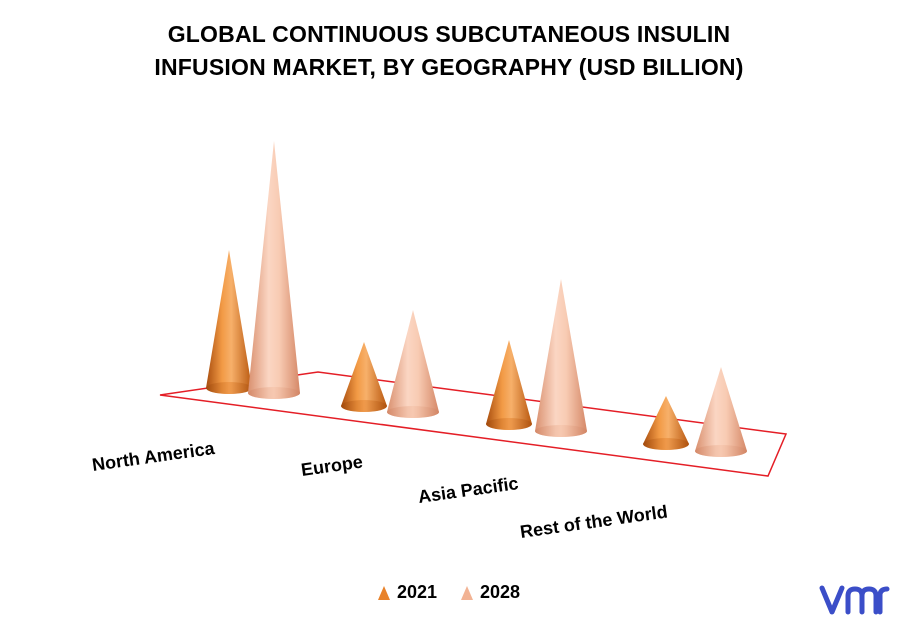 The image size is (898, 628). Describe the element at coordinates (449, 592) in the screenshot. I see `chart-legend: 2021 2028` at that location.